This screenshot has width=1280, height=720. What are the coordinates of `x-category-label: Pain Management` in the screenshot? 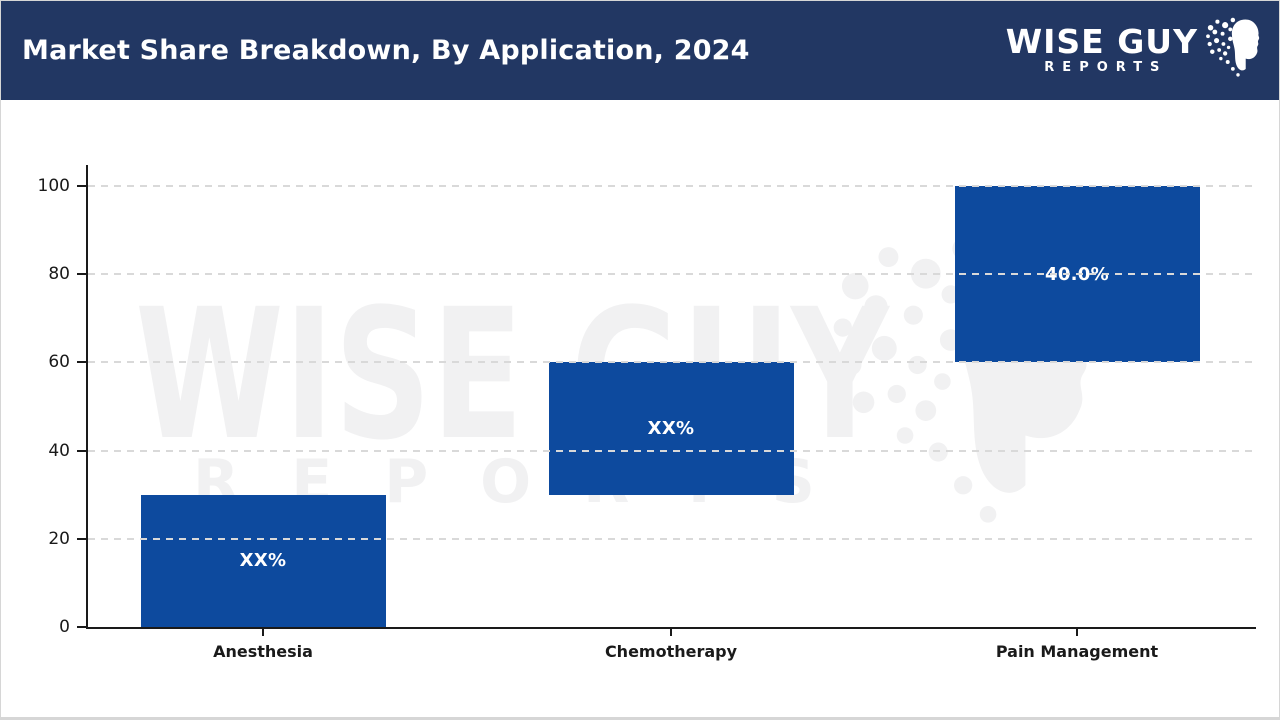 It's located at (1077, 651).